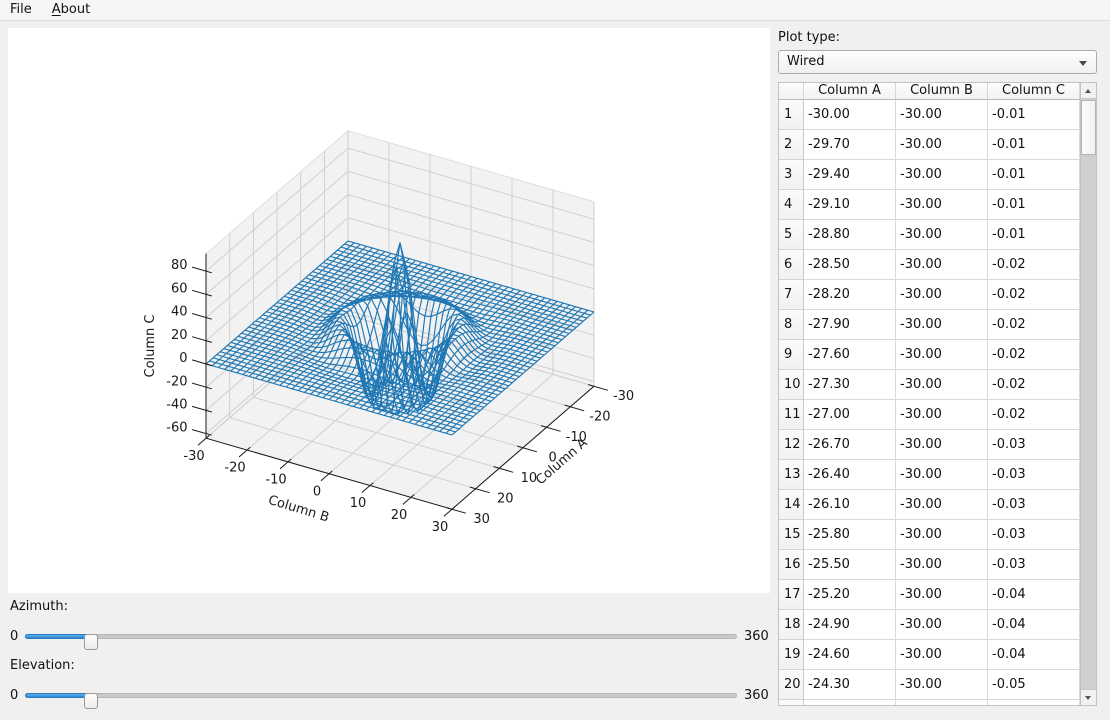  I want to click on row-header: 17, so click(791, 595).